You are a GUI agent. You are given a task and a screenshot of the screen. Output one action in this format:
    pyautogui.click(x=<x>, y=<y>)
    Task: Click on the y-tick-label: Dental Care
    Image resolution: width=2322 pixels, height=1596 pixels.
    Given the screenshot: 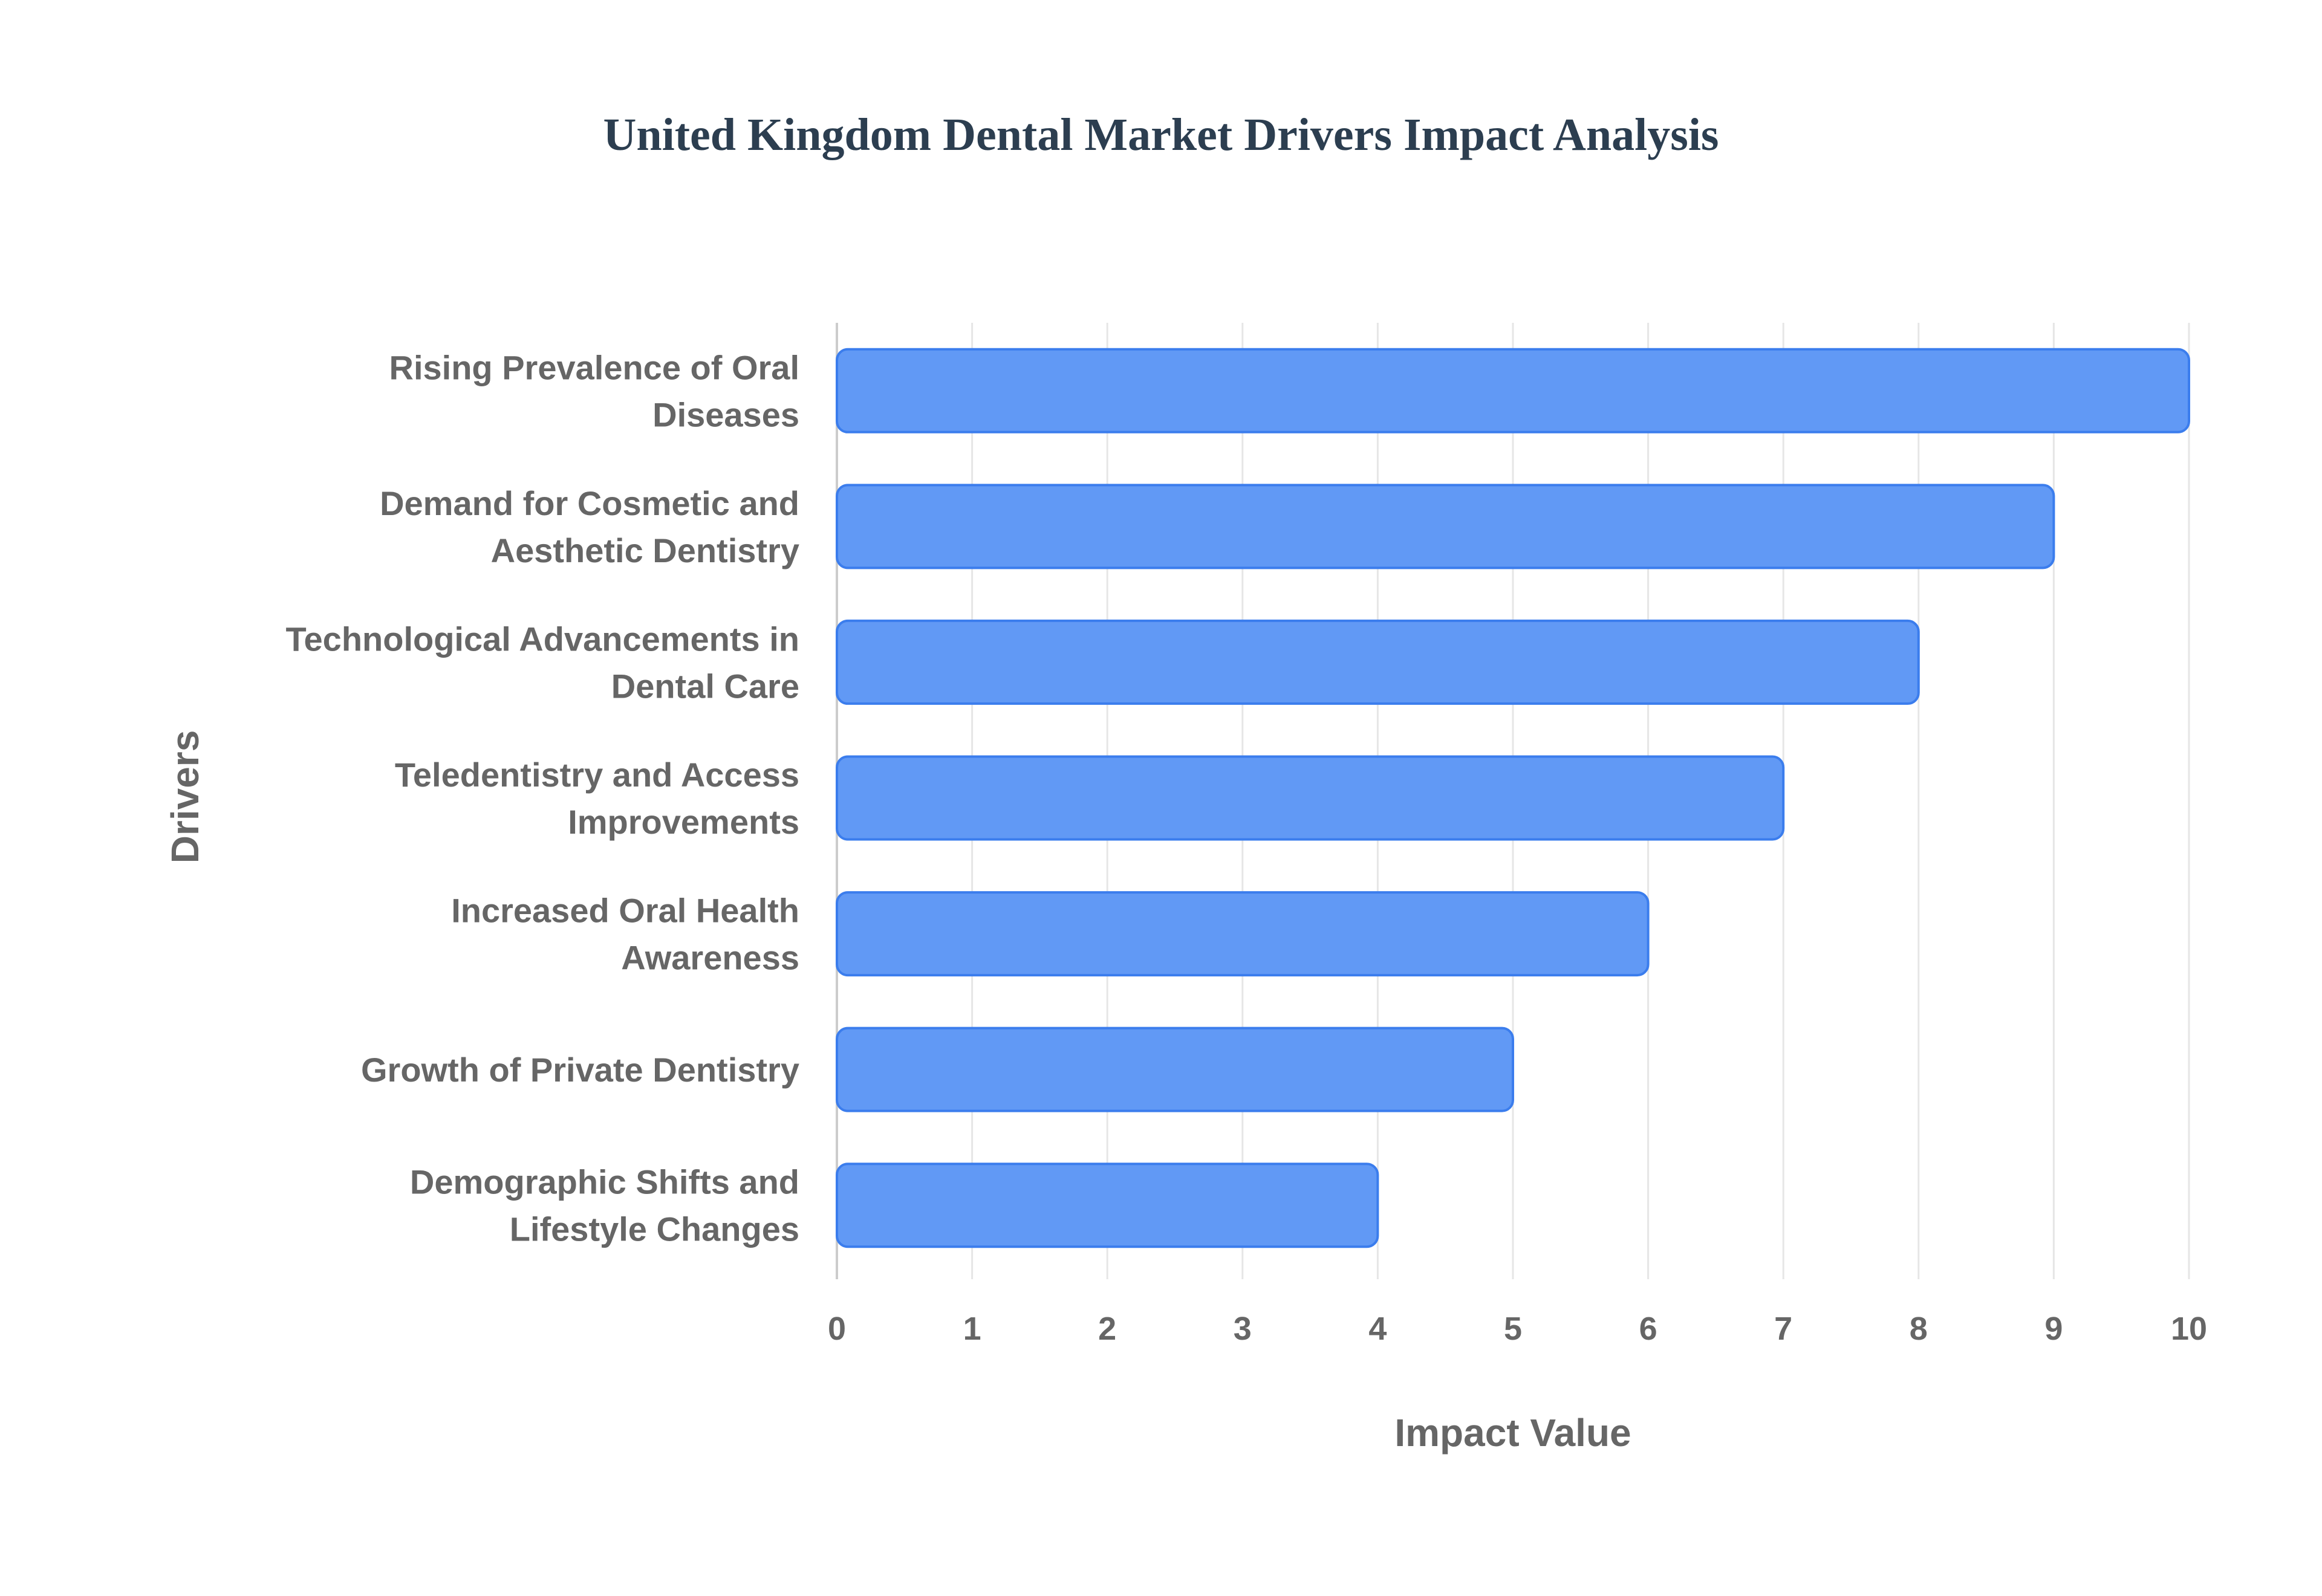 What is the action you would take?
    pyautogui.click(x=705, y=686)
    